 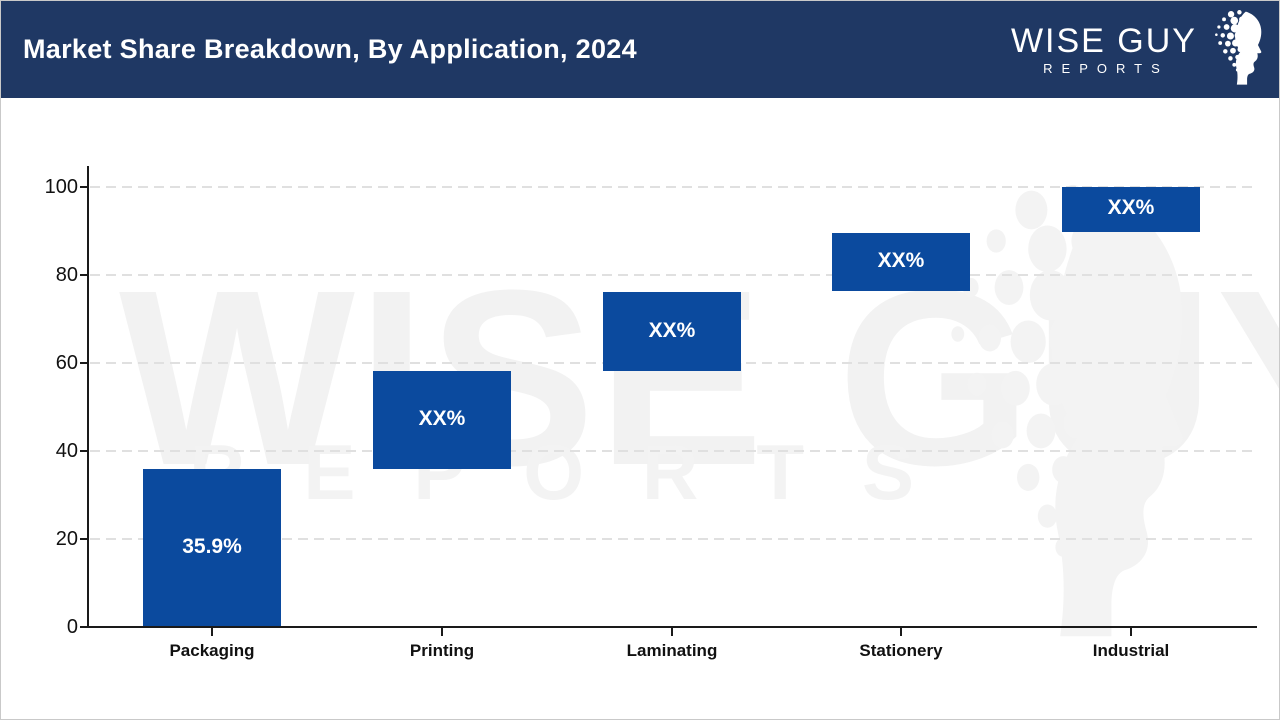 I want to click on watermark-text-line2: REPORTS, so click(x=581, y=472).